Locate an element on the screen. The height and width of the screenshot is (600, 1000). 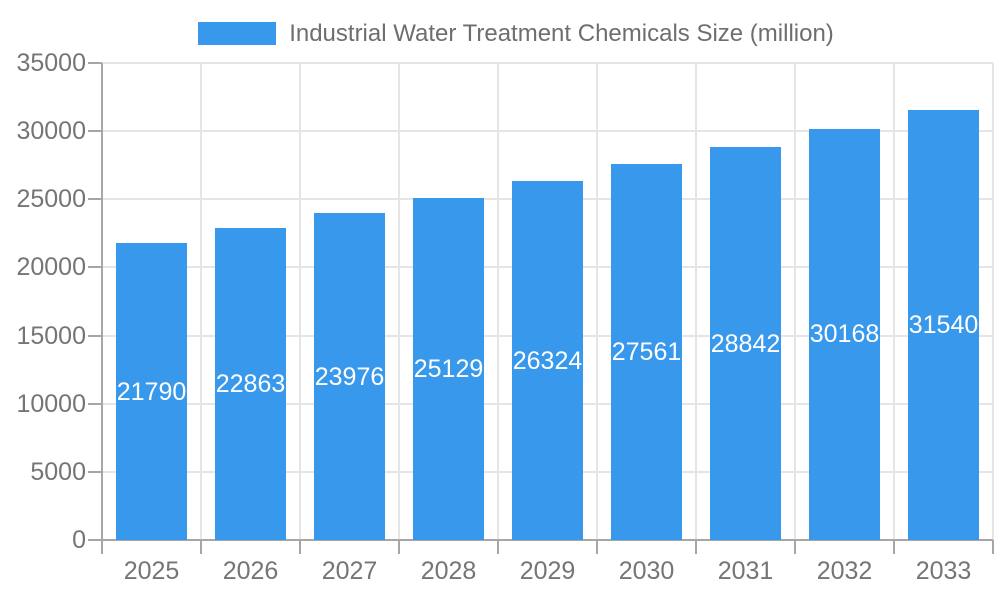
y-axis-tick-label: 10000 is located at coordinates (51, 403).